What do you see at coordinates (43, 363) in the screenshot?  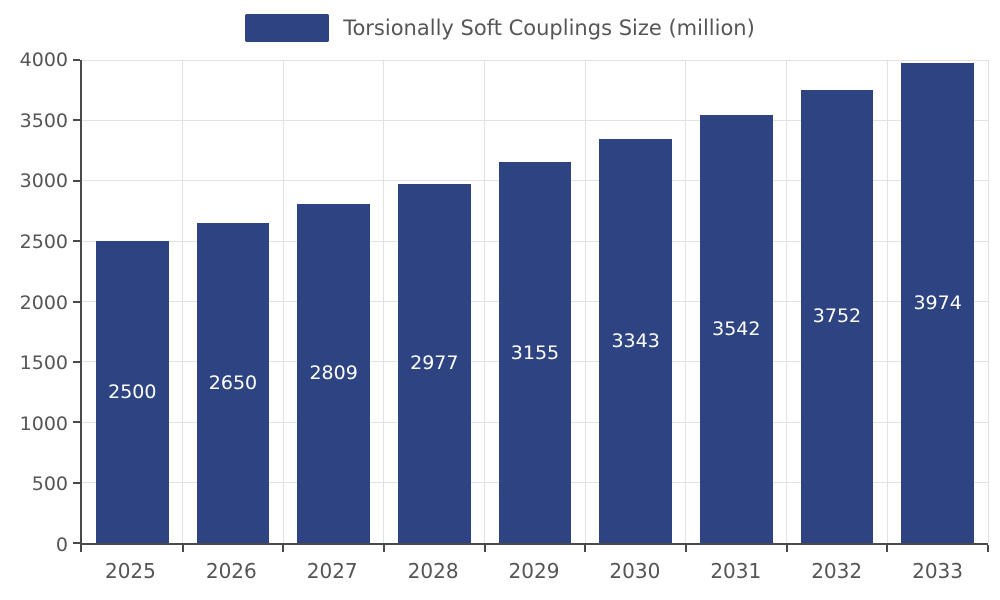 I see `y-tick-label: 1500` at bounding box center [43, 363].